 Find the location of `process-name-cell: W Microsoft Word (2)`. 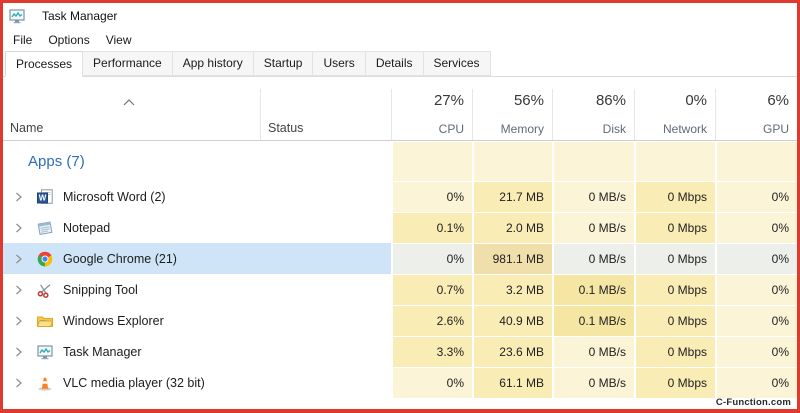

process-name-cell: W Microsoft Word (2) is located at coordinates (131, 196).